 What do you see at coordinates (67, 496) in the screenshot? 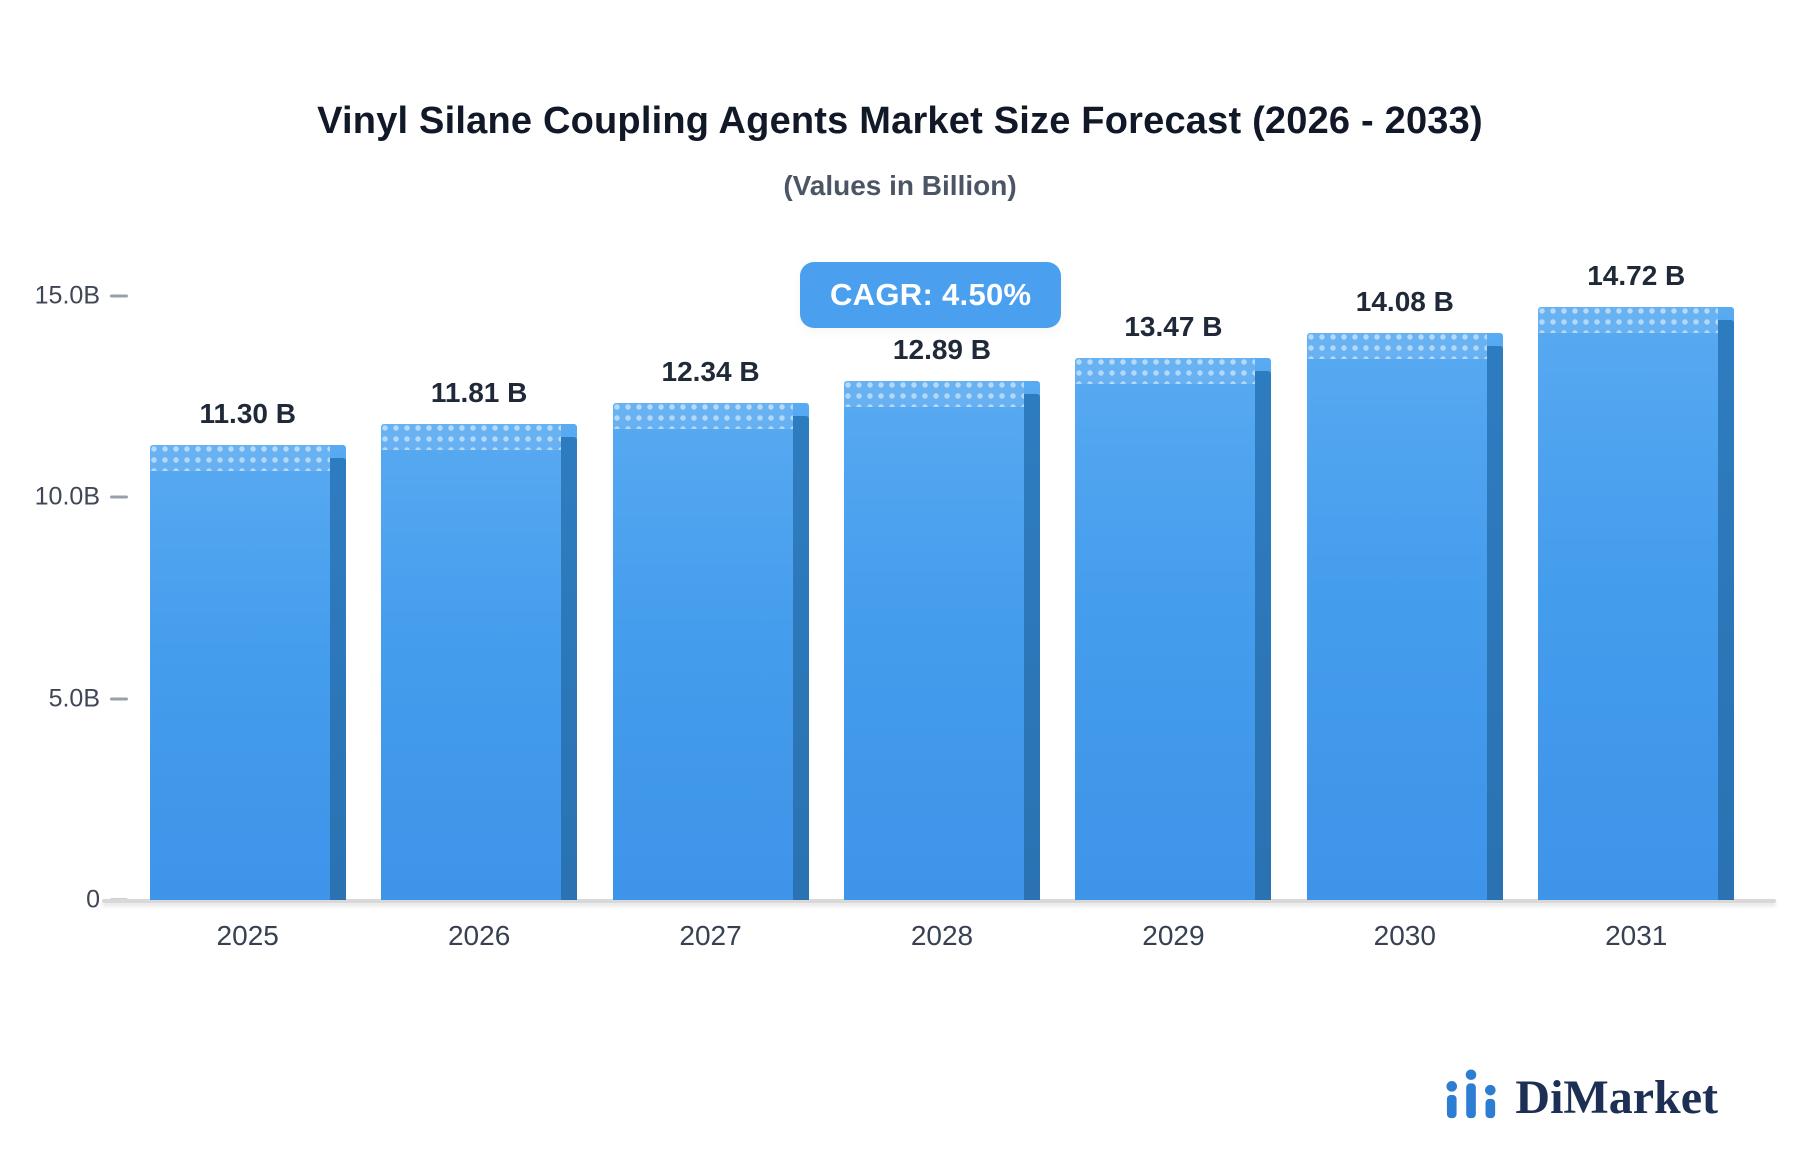
I see `y-tick-label: 10.0B` at bounding box center [67, 496].